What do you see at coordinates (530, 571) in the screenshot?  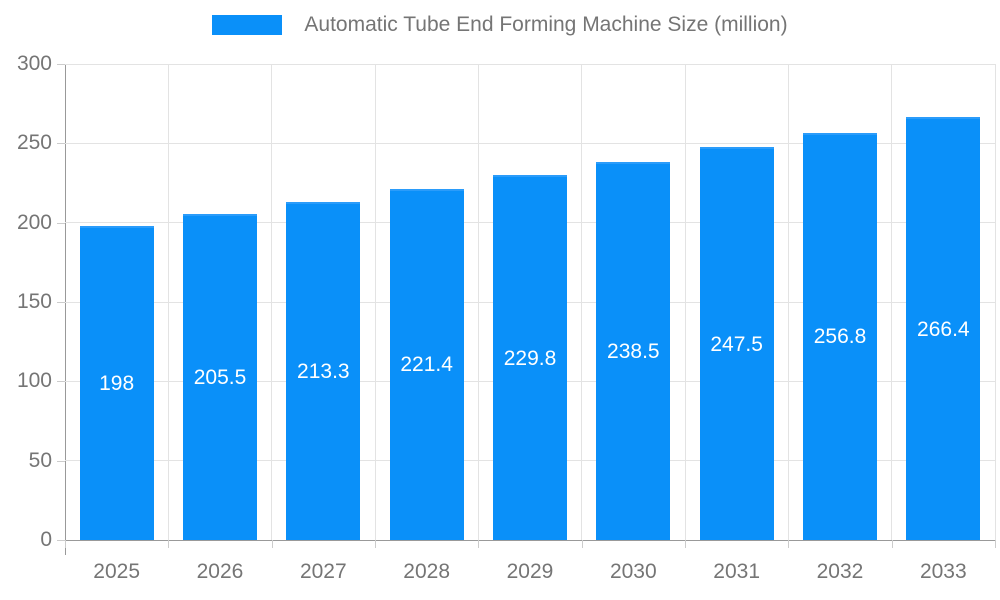 I see `x-axis-tick-label: 2029` at bounding box center [530, 571].